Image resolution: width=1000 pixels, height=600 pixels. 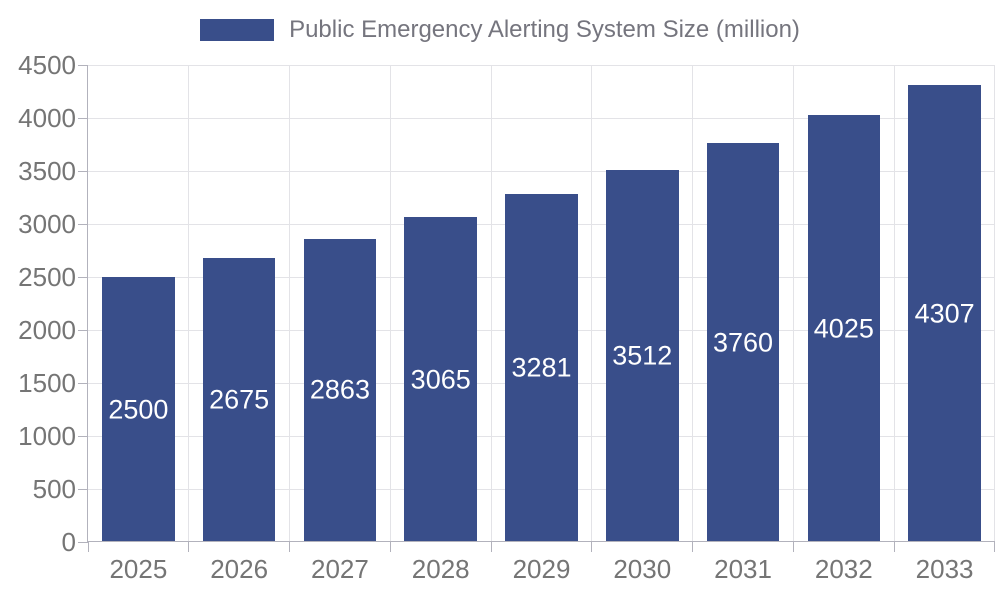 I want to click on bar-value-label: 2675, so click(x=239, y=399).